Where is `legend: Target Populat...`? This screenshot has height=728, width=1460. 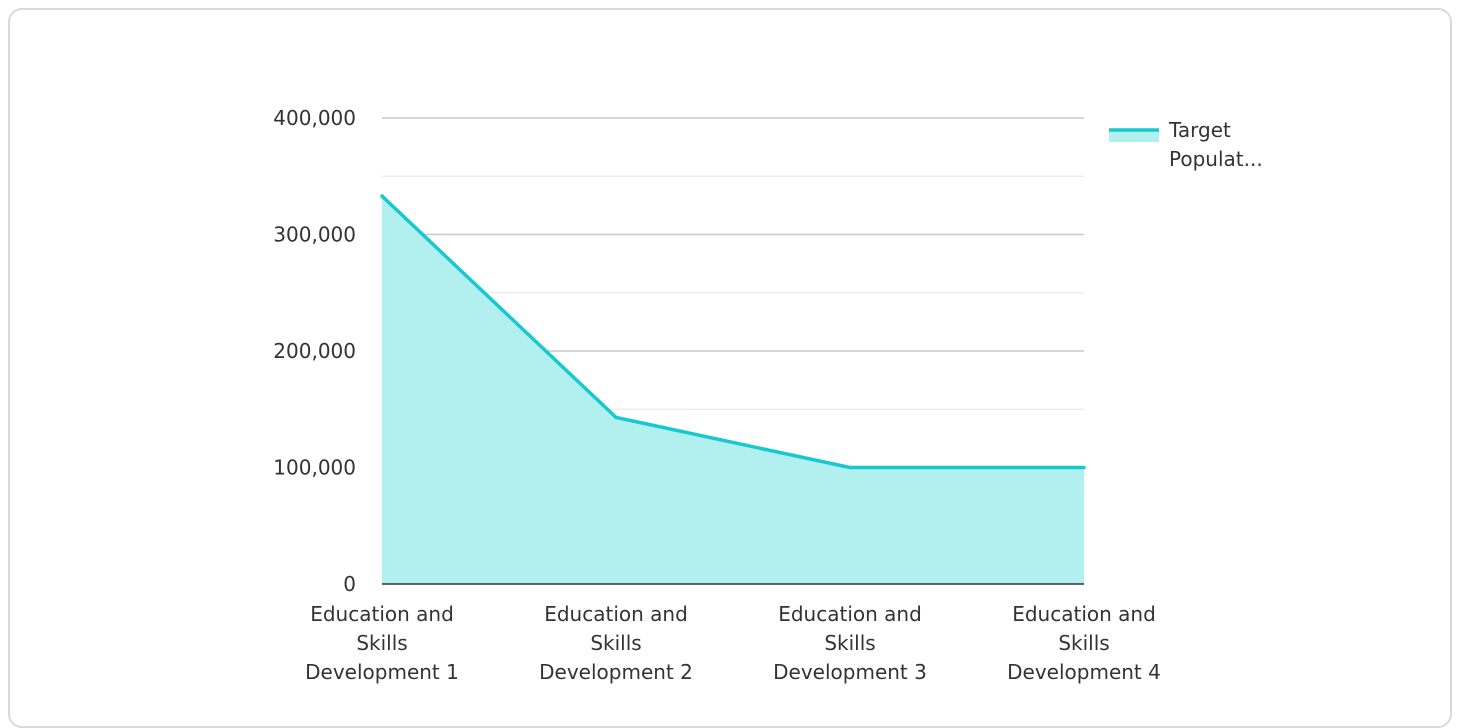
legend: Target Populat... is located at coordinates (1186, 144).